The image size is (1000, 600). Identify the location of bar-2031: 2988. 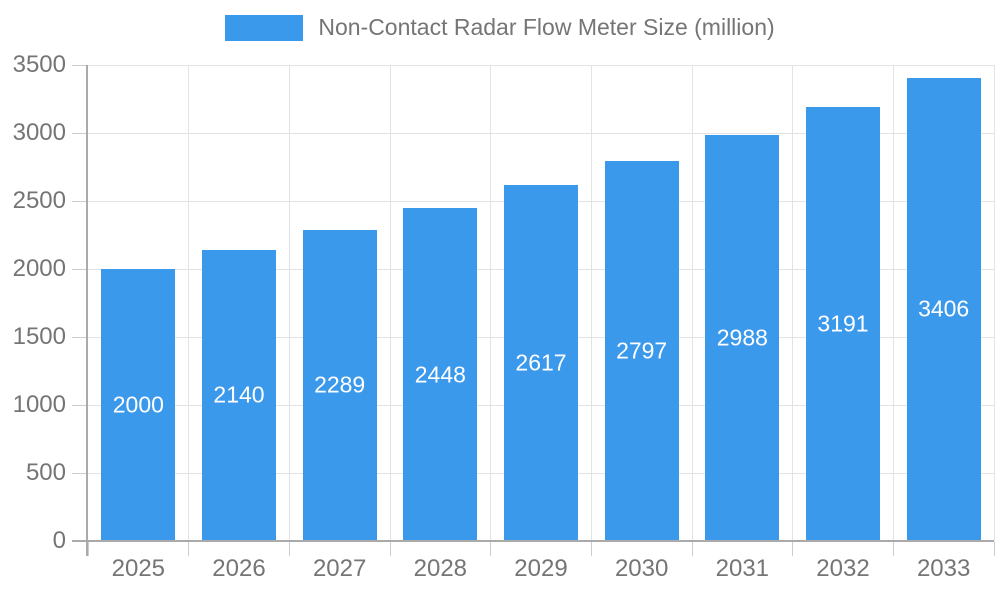
(742, 337).